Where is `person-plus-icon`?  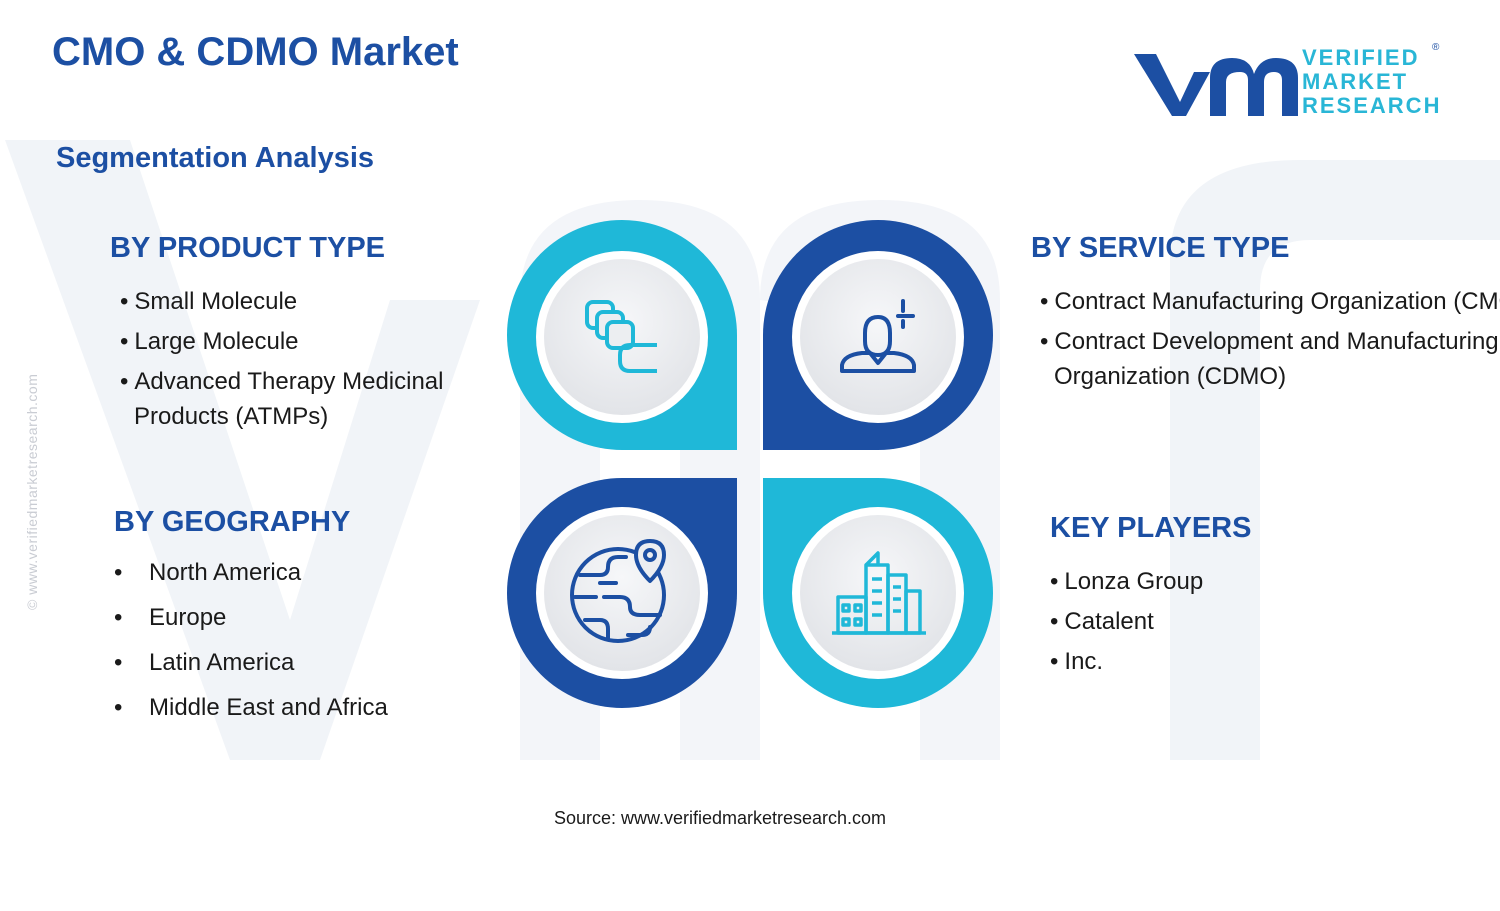
person-plus-icon is located at coordinates (878, 336).